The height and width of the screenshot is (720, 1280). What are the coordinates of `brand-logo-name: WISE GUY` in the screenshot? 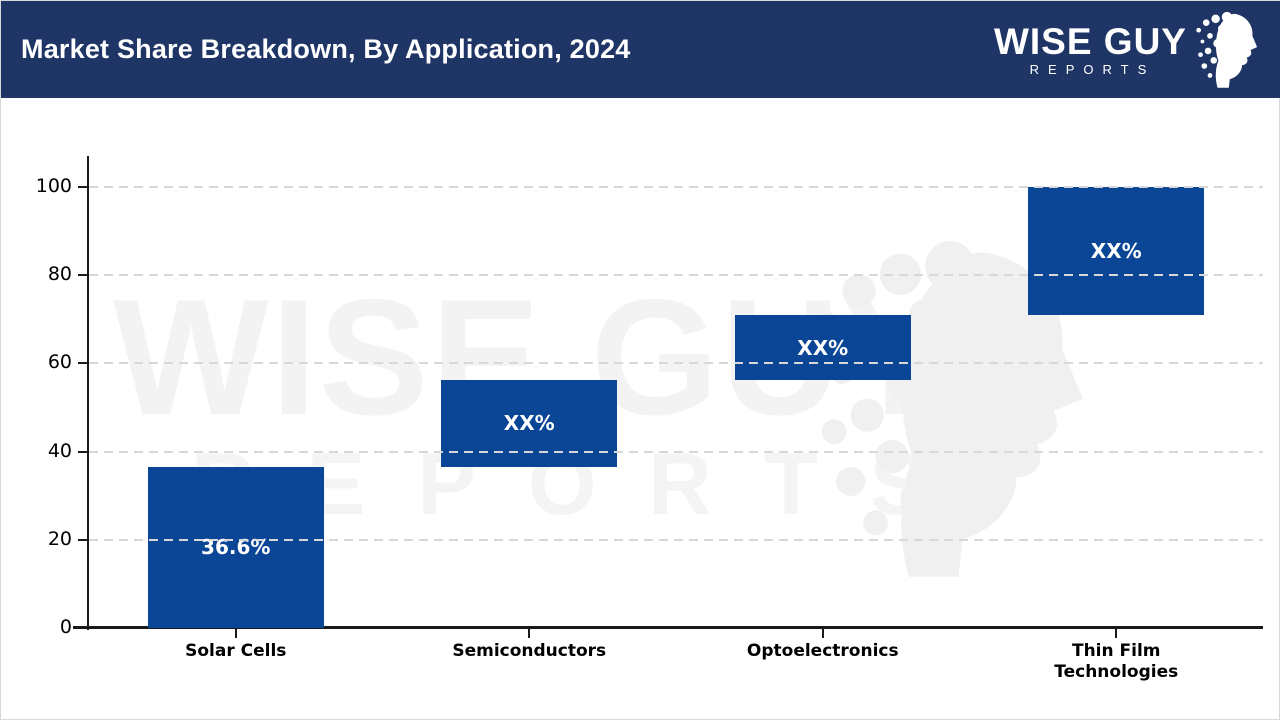 It's located at (1090, 41).